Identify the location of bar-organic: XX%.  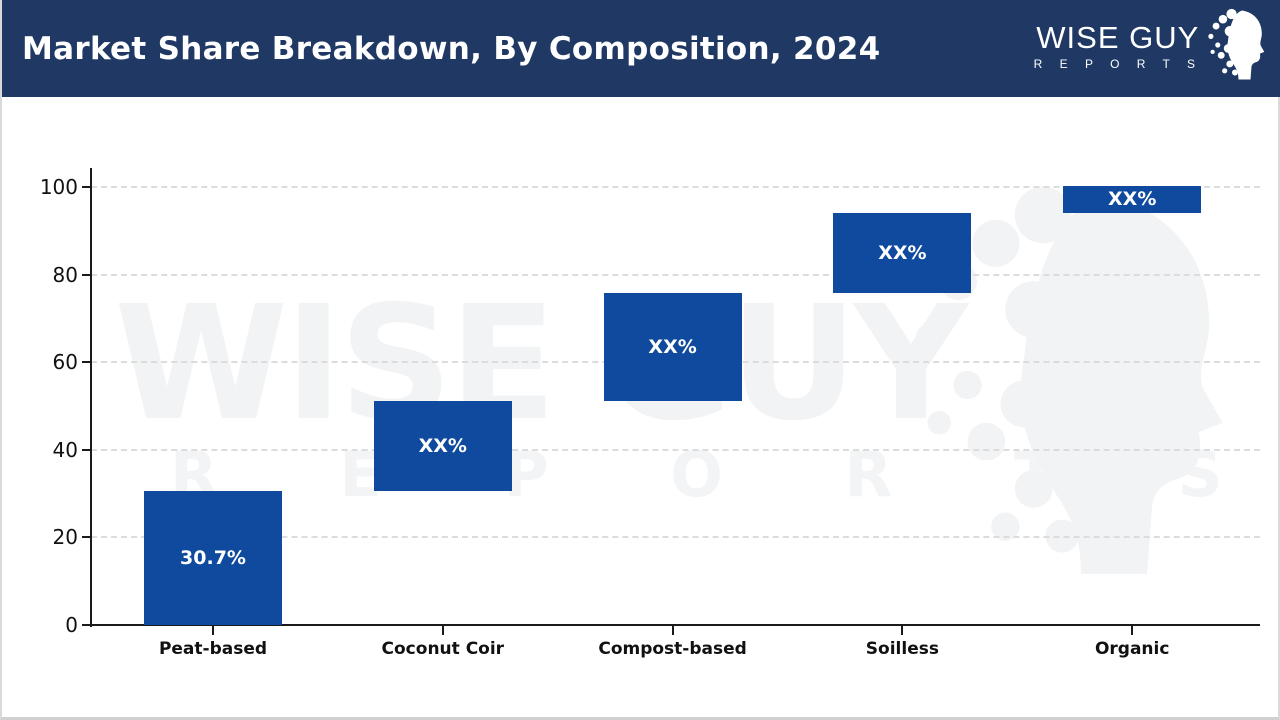
(1132, 199).